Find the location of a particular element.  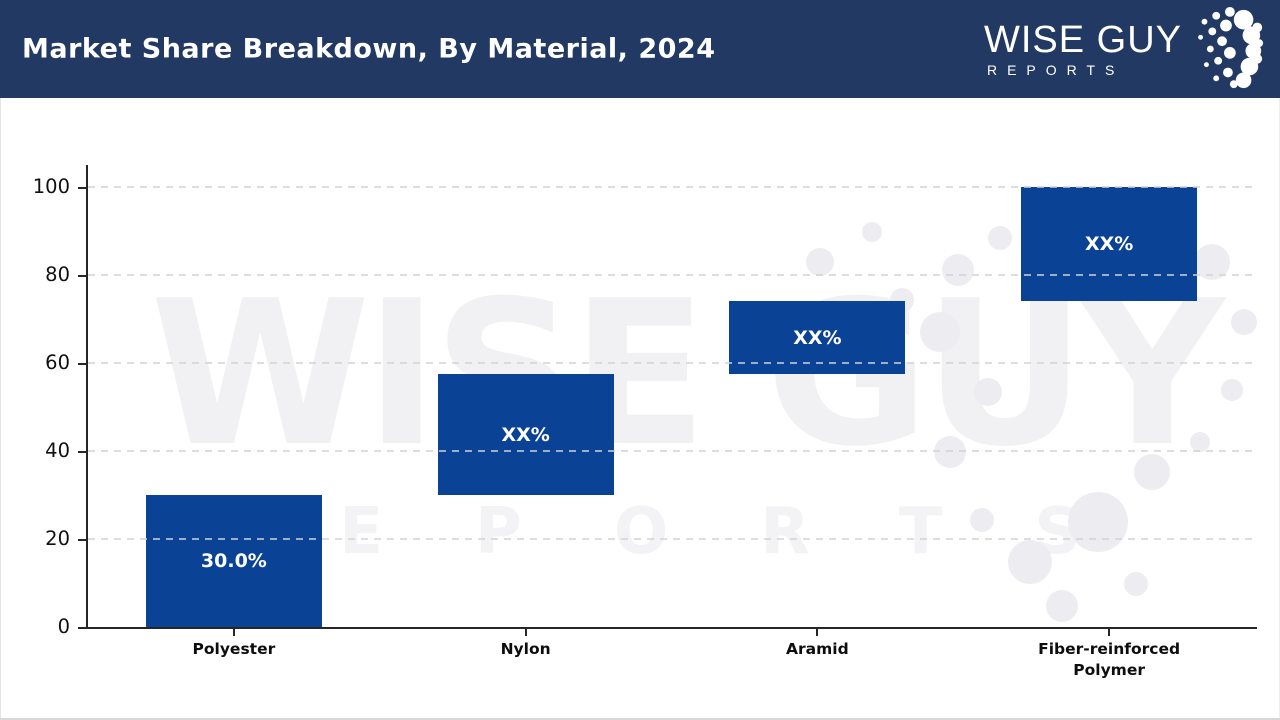

bar-fiber-reinforced-polymer: XX% is located at coordinates (1109, 244).